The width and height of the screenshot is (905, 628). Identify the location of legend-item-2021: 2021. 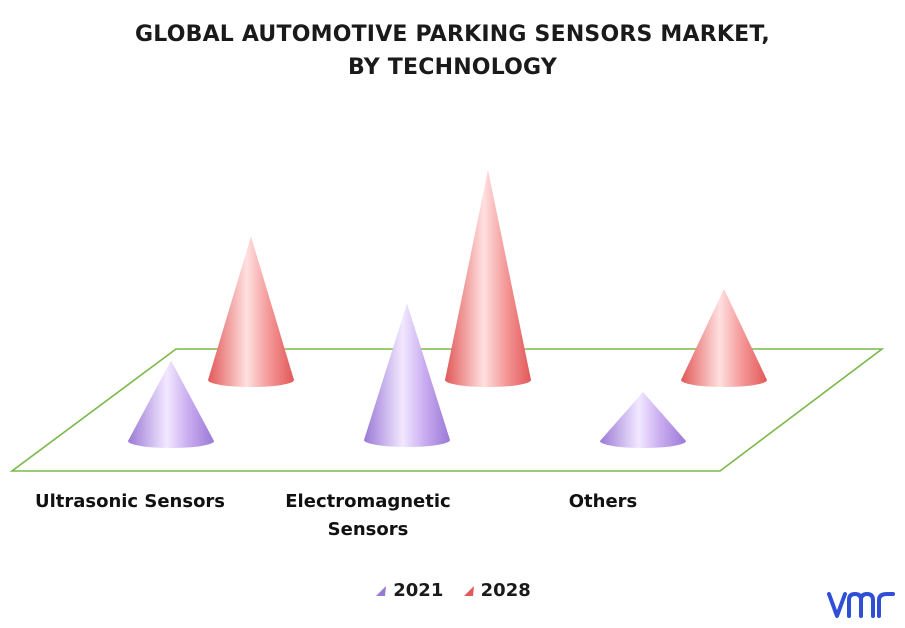
(408, 590).